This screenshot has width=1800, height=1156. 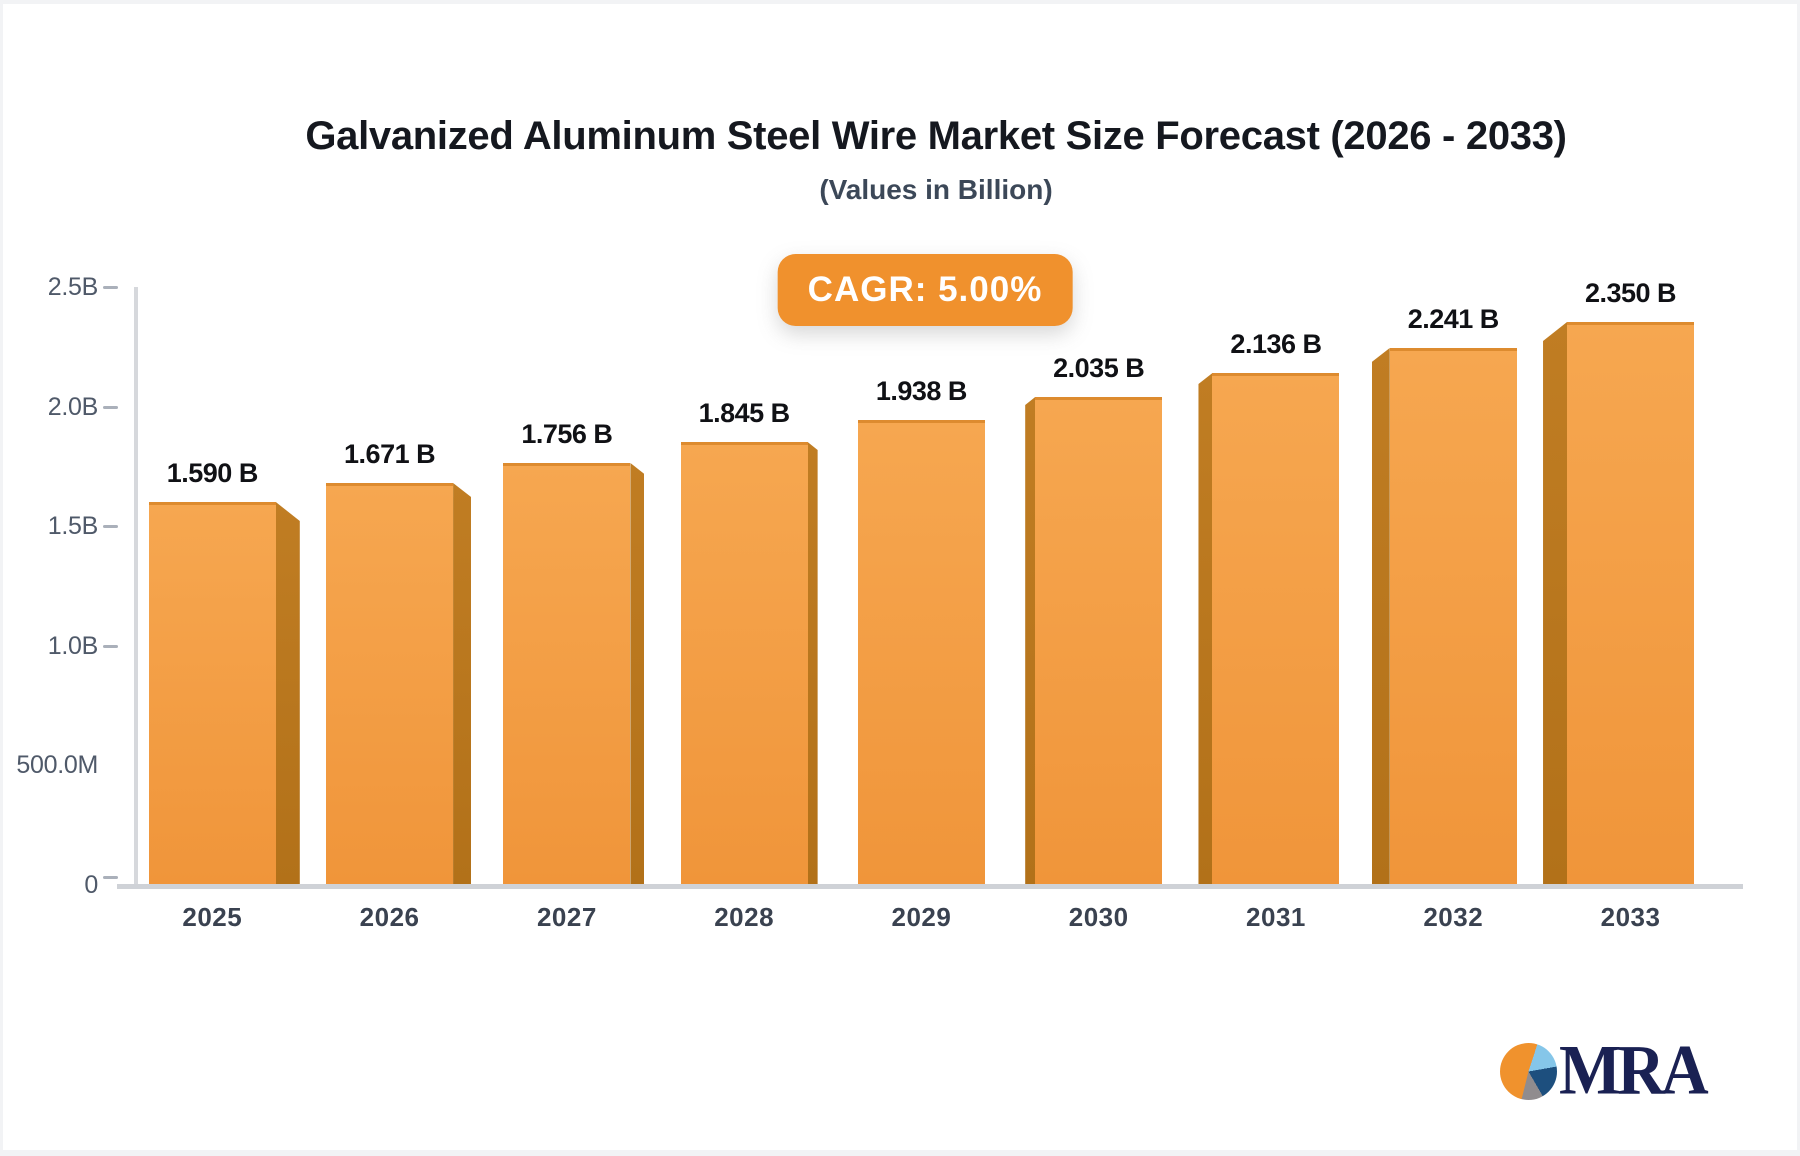 What do you see at coordinates (73, 406) in the screenshot?
I see `y-axis-label: 2.0B` at bounding box center [73, 406].